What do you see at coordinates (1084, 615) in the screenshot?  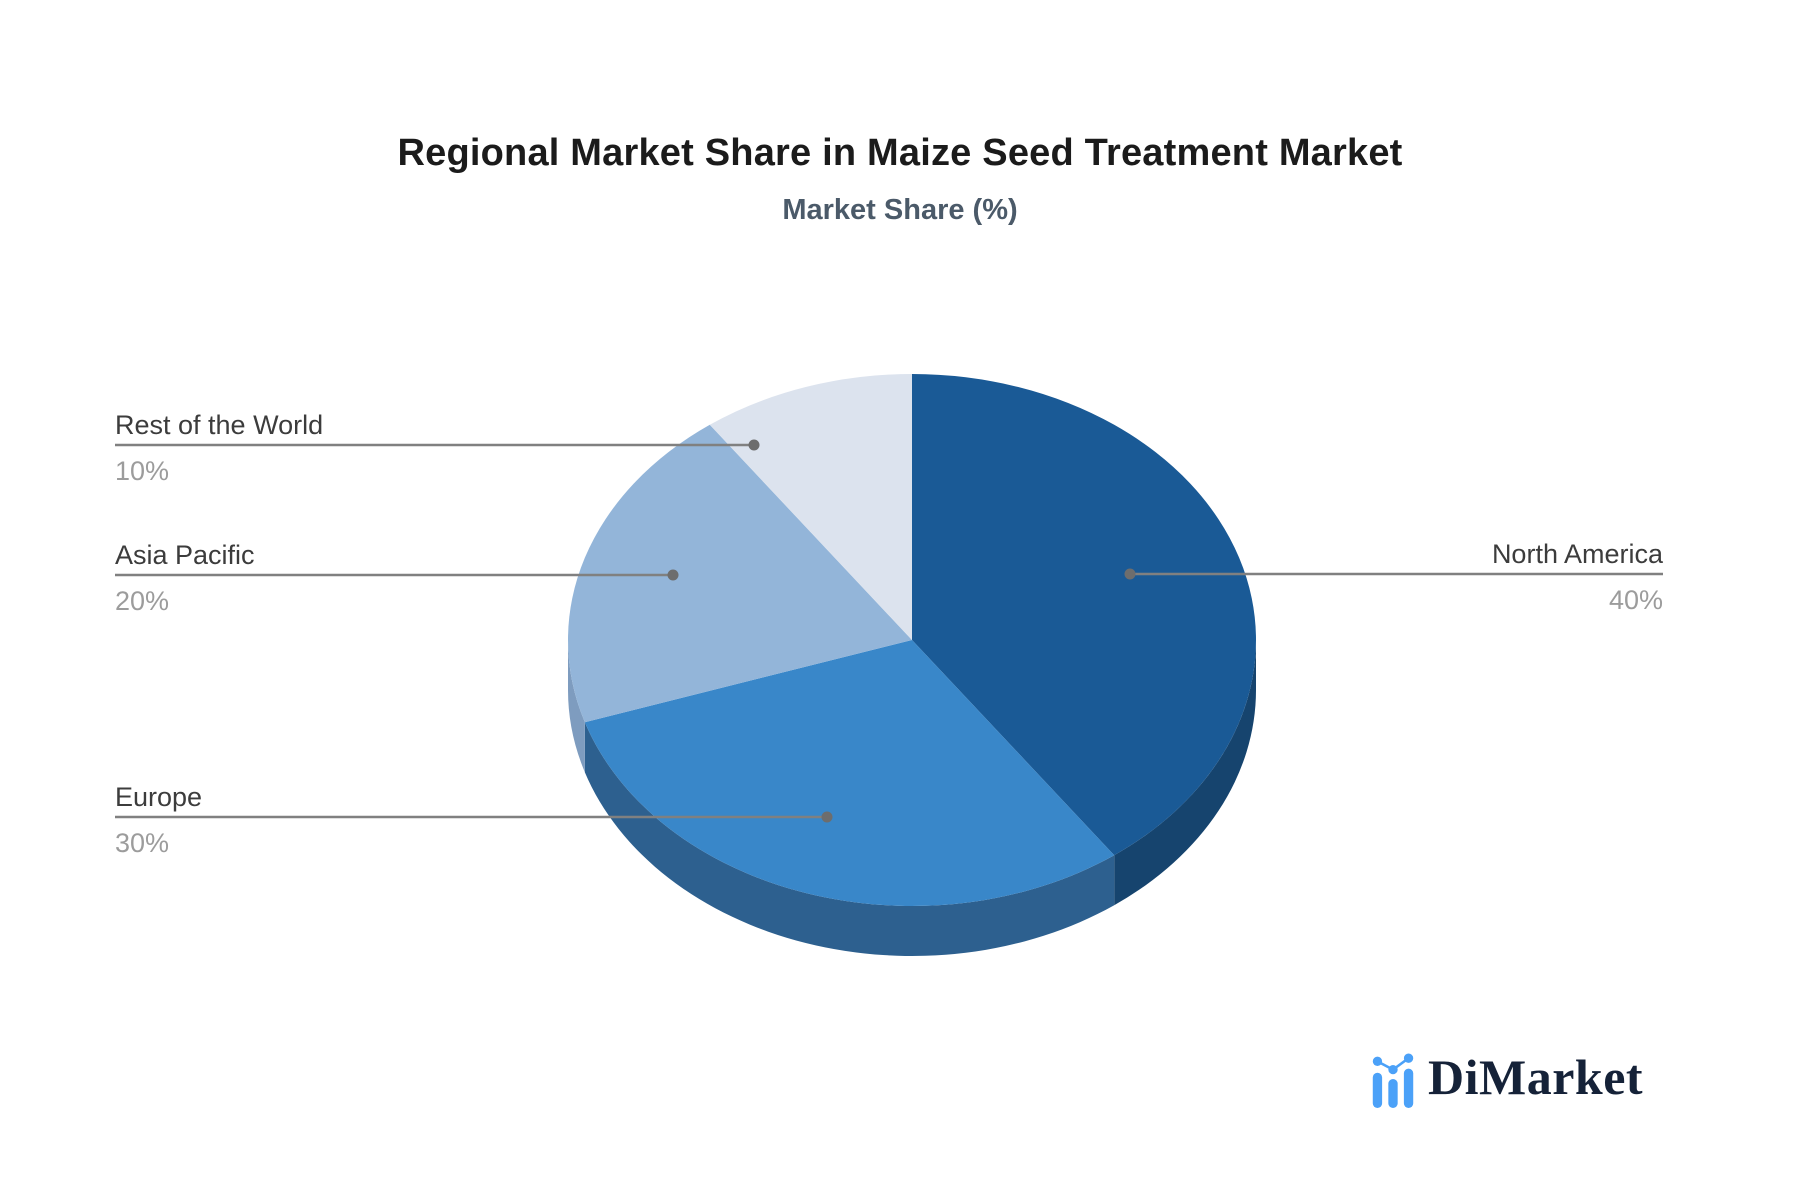 I see `pie-slice-north-america` at bounding box center [1084, 615].